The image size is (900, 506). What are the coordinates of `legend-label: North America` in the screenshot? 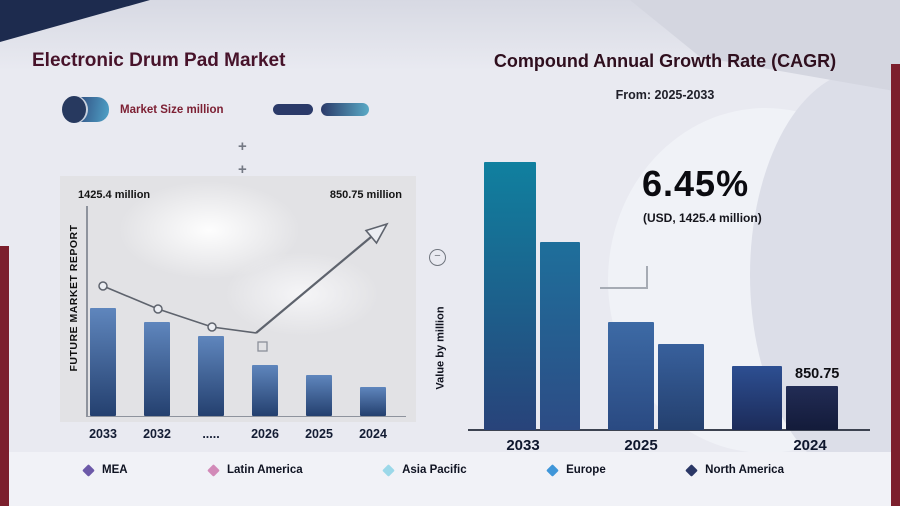 It's located at (744, 470).